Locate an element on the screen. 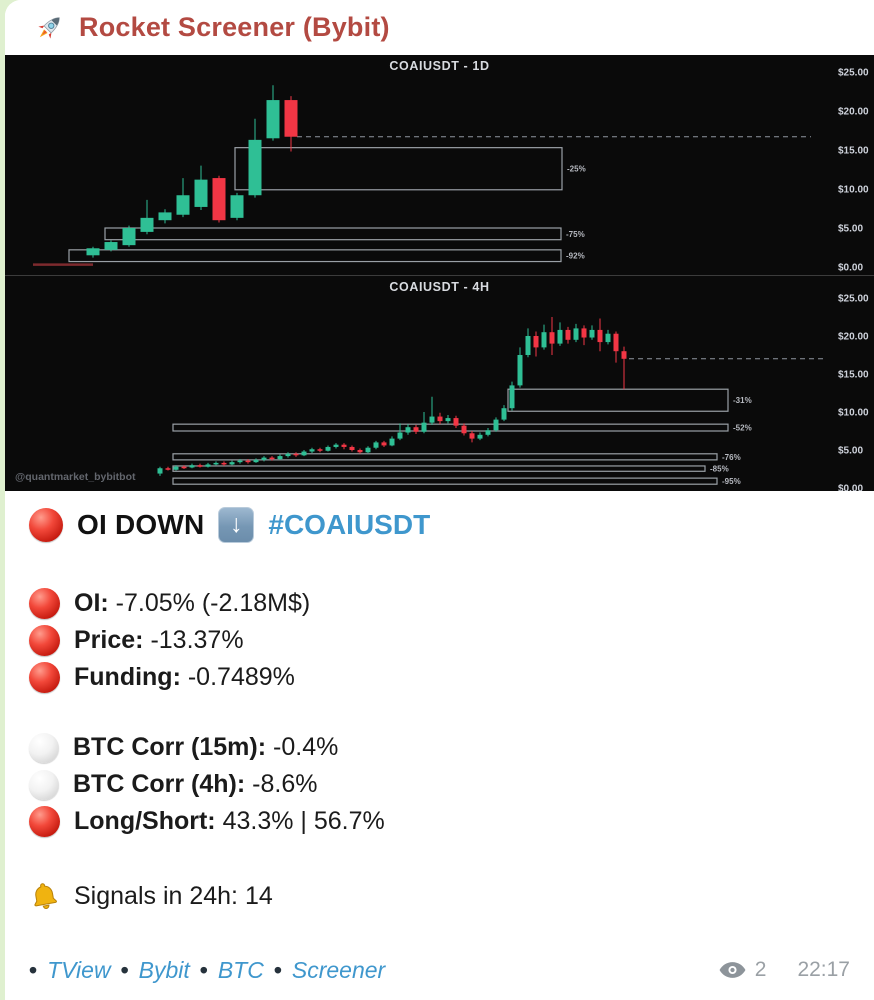 This screenshot has width=874, height=1000. stat-value: -13.37% is located at coordinates (197, 640).